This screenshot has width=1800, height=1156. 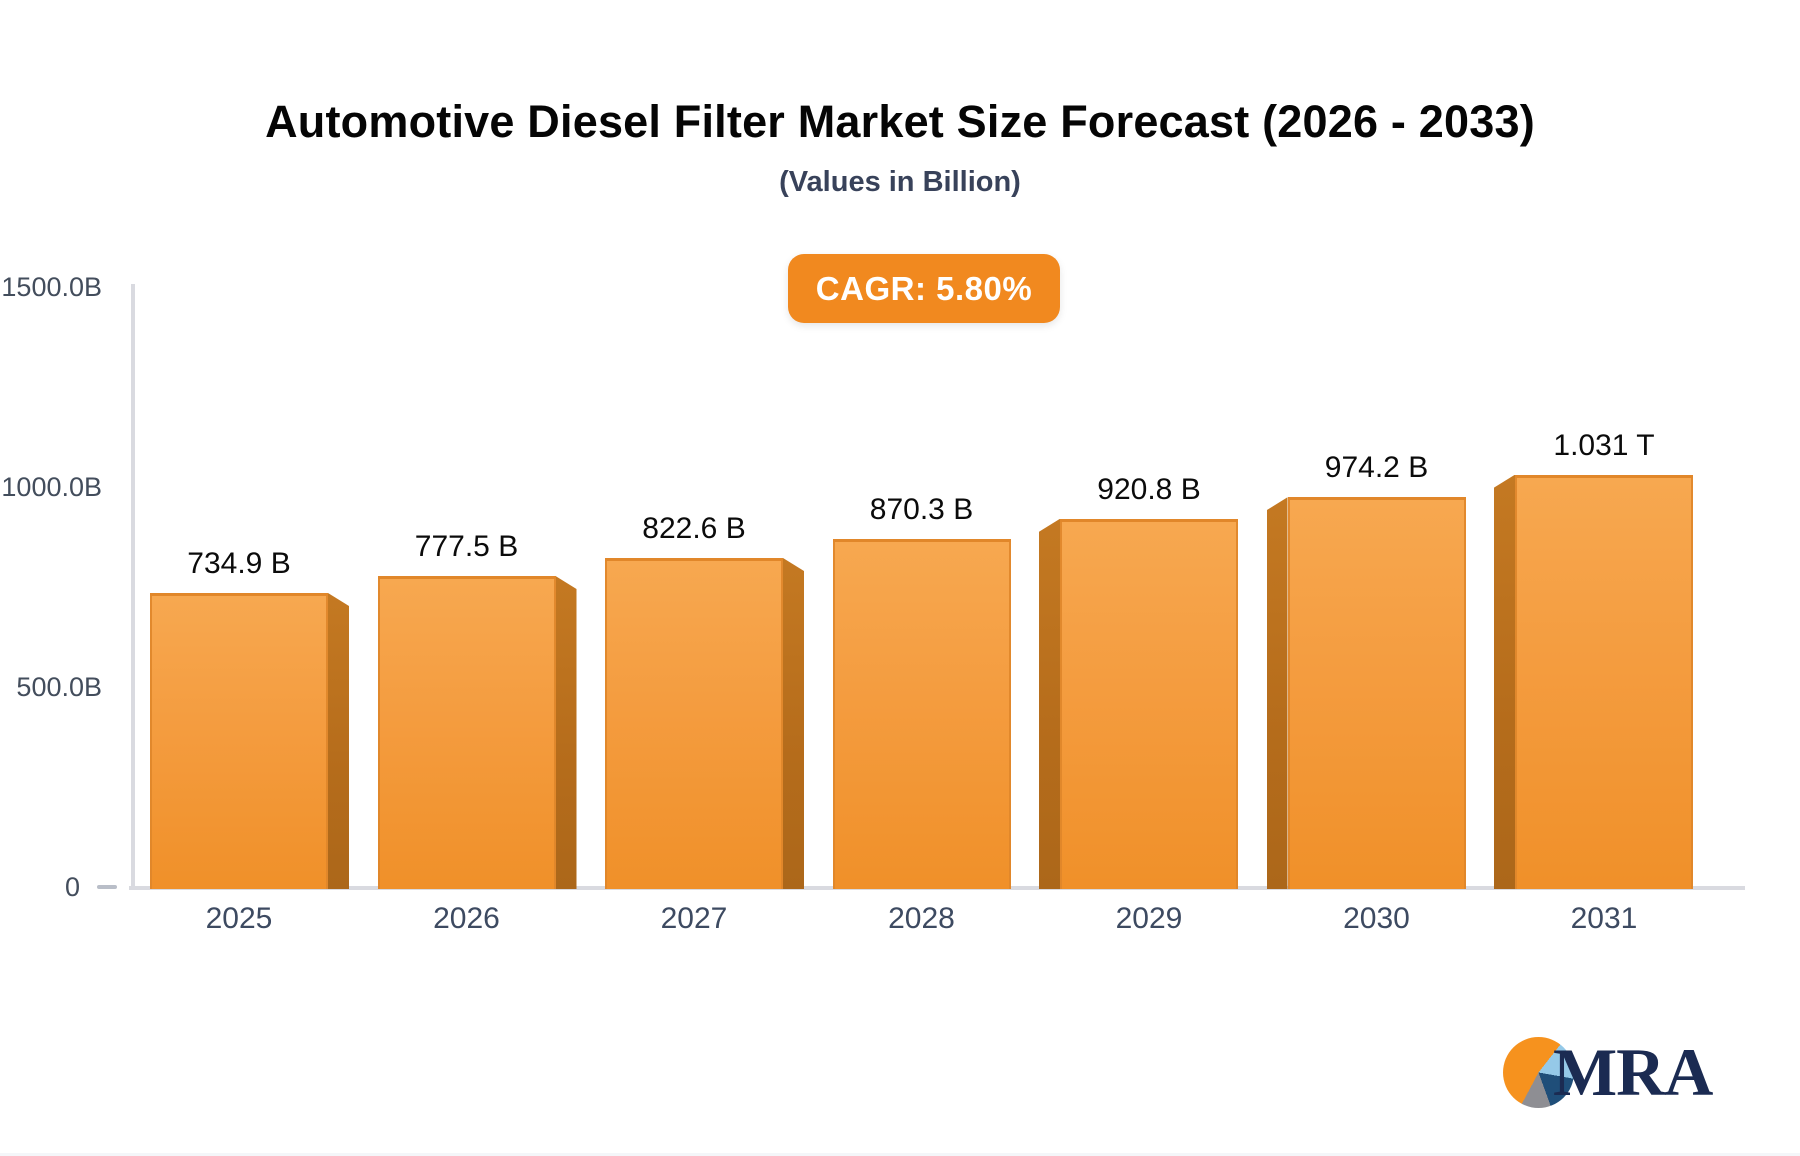 I want to click on bar-value-label-2029: 920.8 B, so click(x=1149, y=489).